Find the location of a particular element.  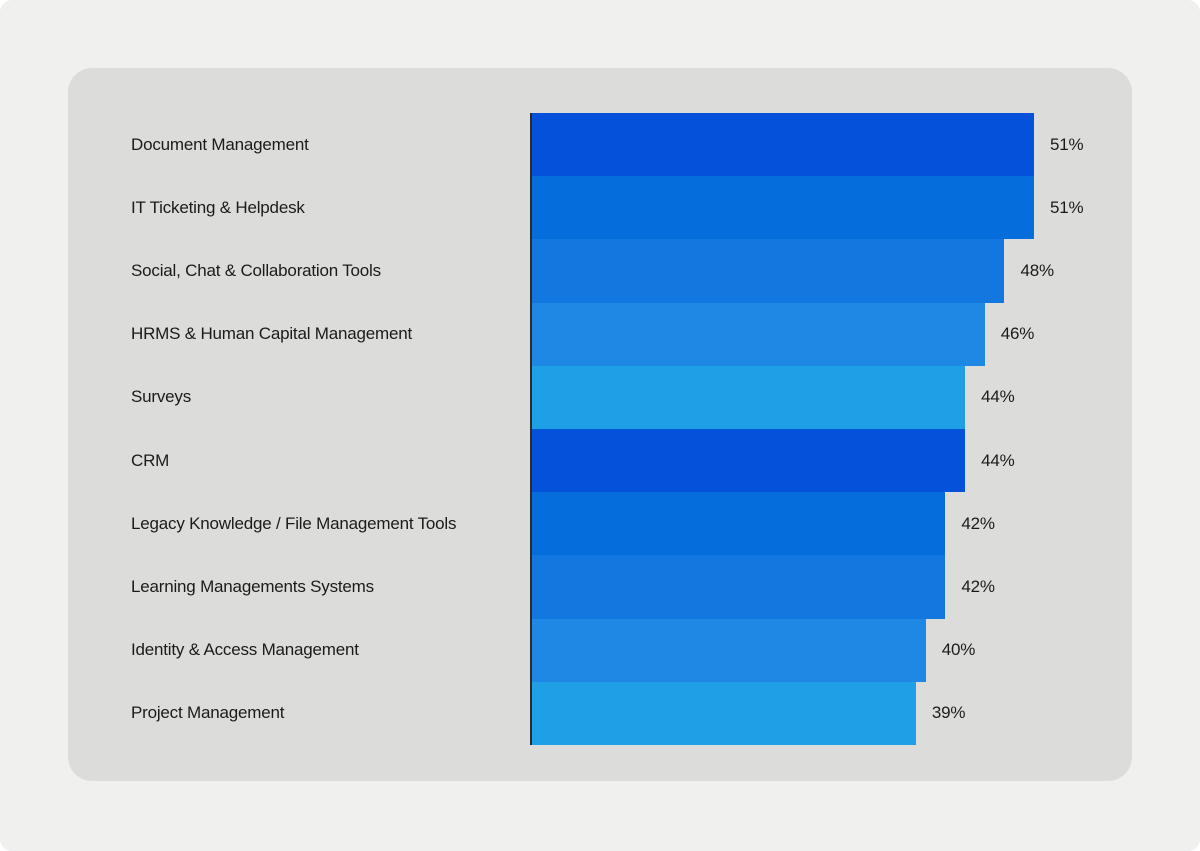

value-label: 40% is located at coordinates (958, 650).